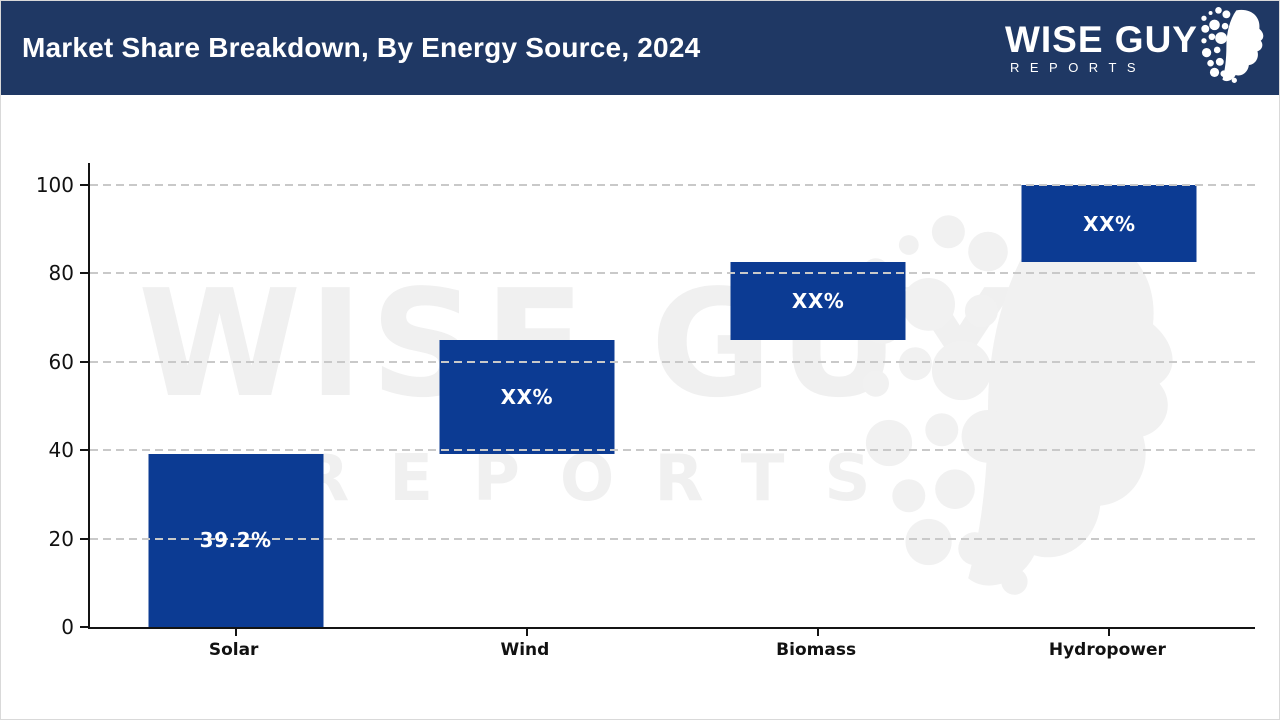 Image resolution: width=1280 pixels, height=720 pixels. I want to click on y-axis-tick-label: 20, so click(61, 538).